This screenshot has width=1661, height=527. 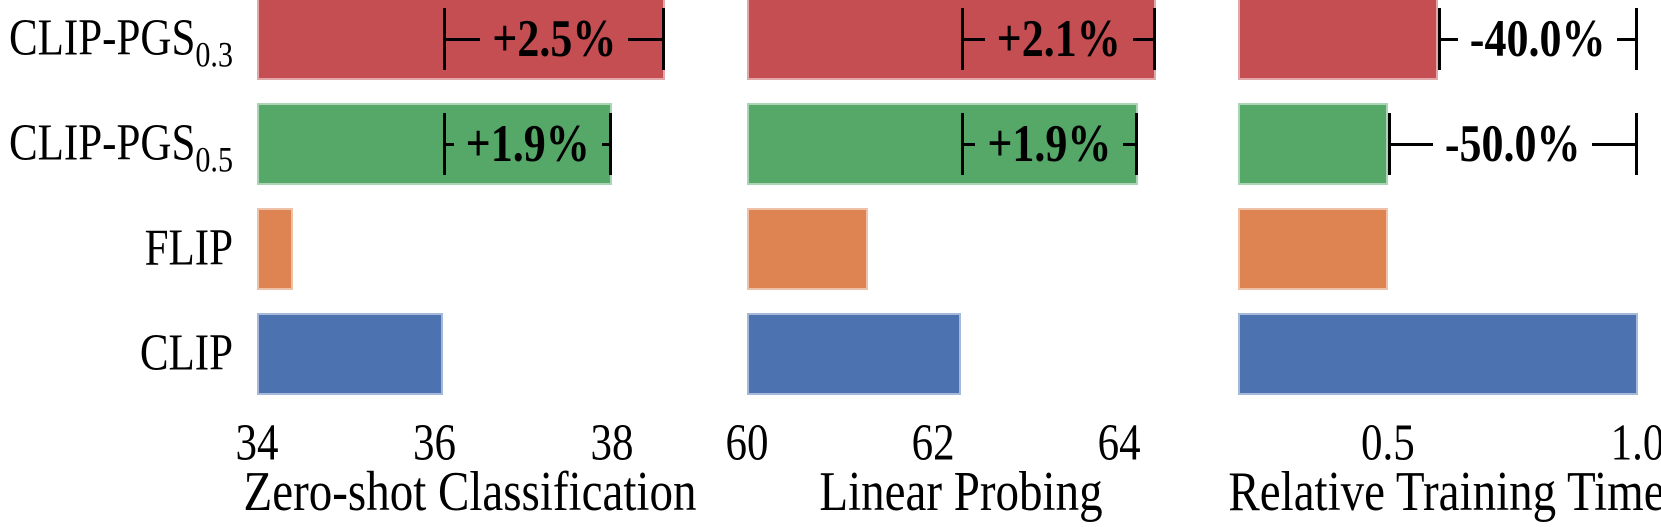 I want to click on annotation-bracket: -50.0%, so click(x=1512, y=144).